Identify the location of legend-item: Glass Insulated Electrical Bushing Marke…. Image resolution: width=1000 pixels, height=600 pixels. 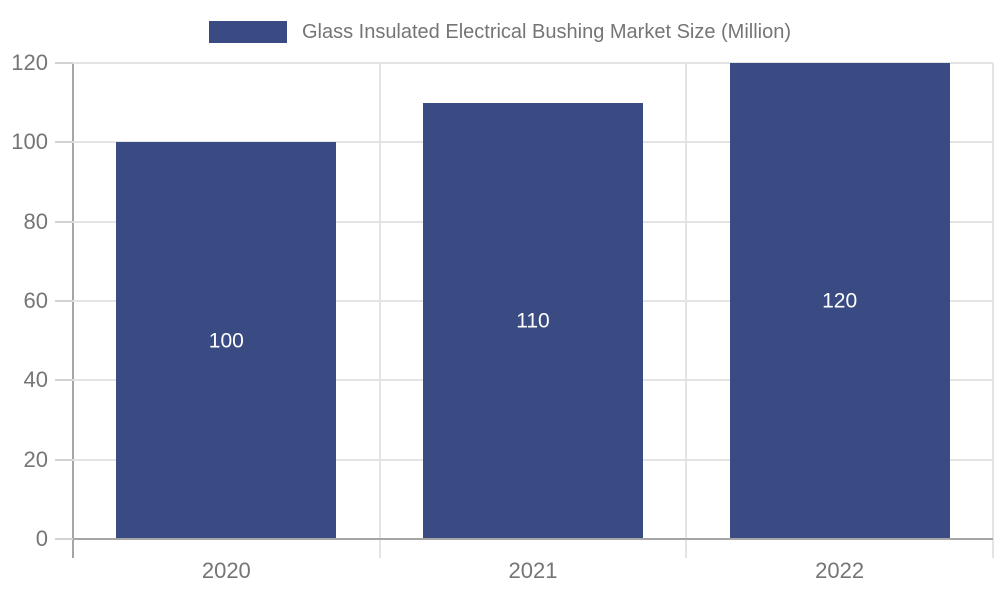
(500, 32).